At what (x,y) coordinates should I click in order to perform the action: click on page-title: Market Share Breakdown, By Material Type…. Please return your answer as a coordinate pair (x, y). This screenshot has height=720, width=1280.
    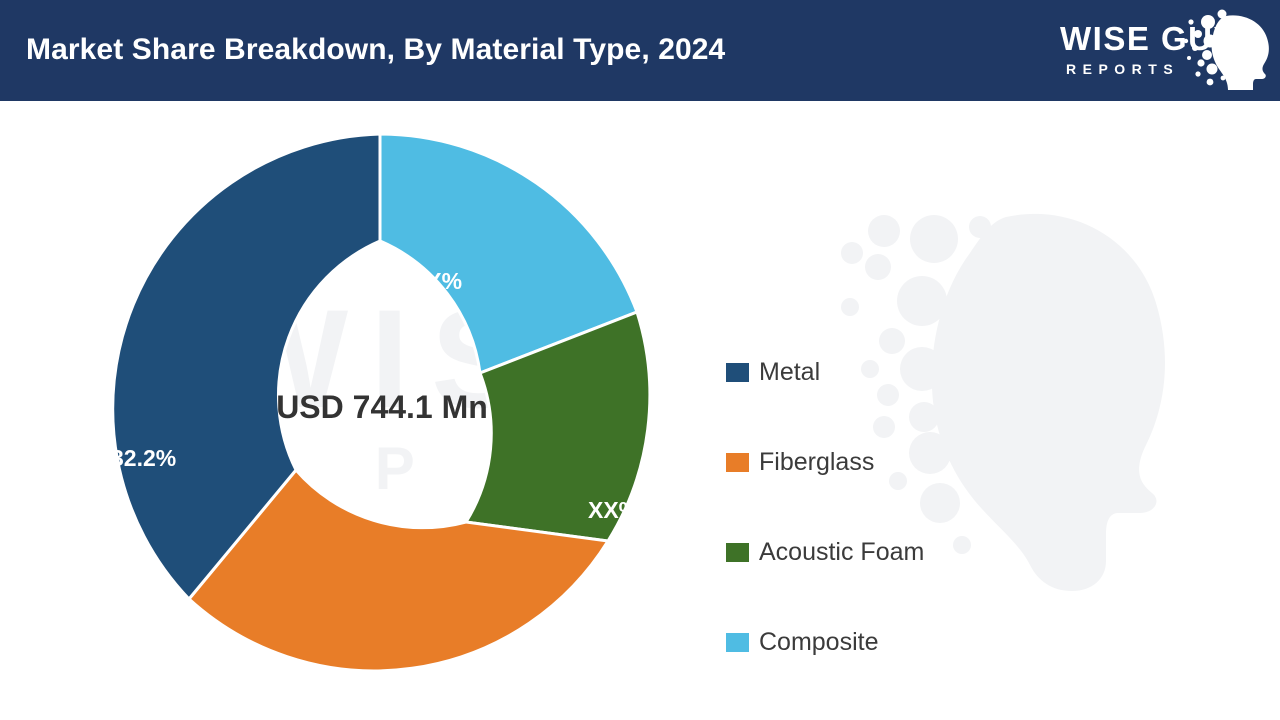
    Looking at the image, I should click on (376, 49).